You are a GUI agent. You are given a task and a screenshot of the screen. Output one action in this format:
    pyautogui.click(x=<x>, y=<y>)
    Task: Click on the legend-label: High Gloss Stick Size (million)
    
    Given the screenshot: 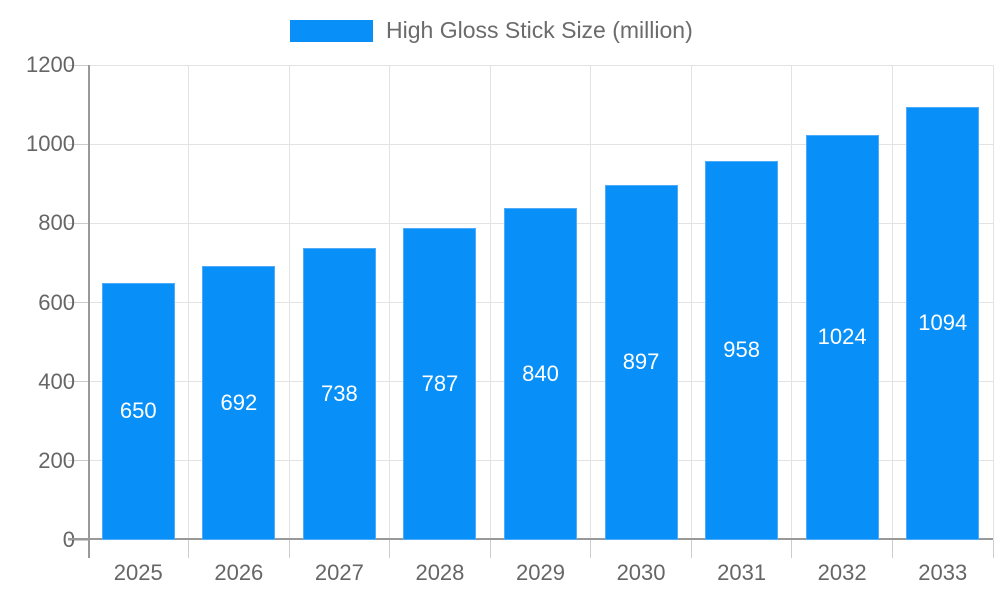 What is the action you would take?
    pyautogui.click(x=539, y=30)
    